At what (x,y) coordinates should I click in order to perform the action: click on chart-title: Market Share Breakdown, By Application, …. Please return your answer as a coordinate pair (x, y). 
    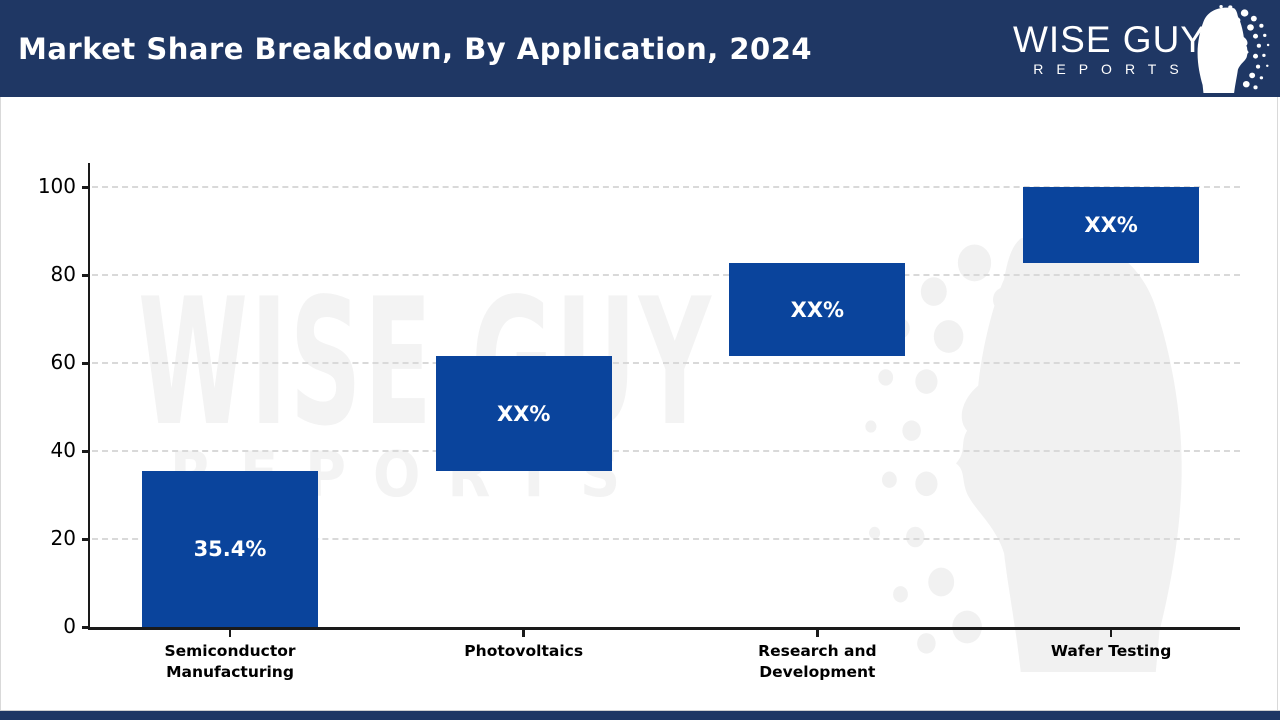
    Looking at the image, I should click on (415, 48).